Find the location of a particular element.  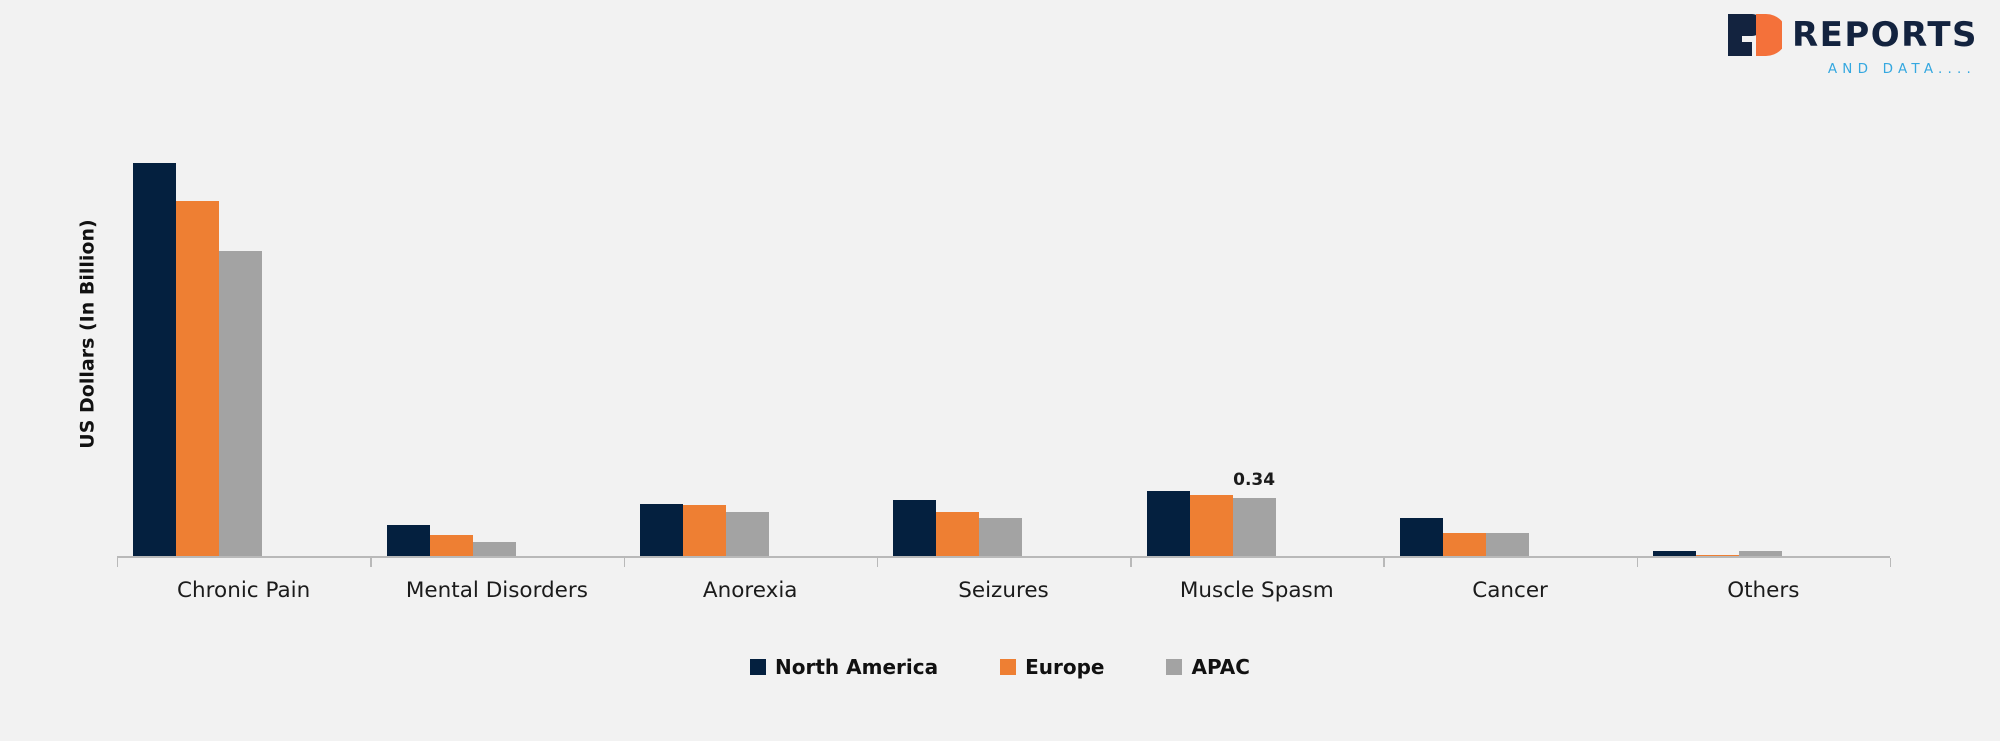

legend-item: Europe is located at coordinates (1052, 667).